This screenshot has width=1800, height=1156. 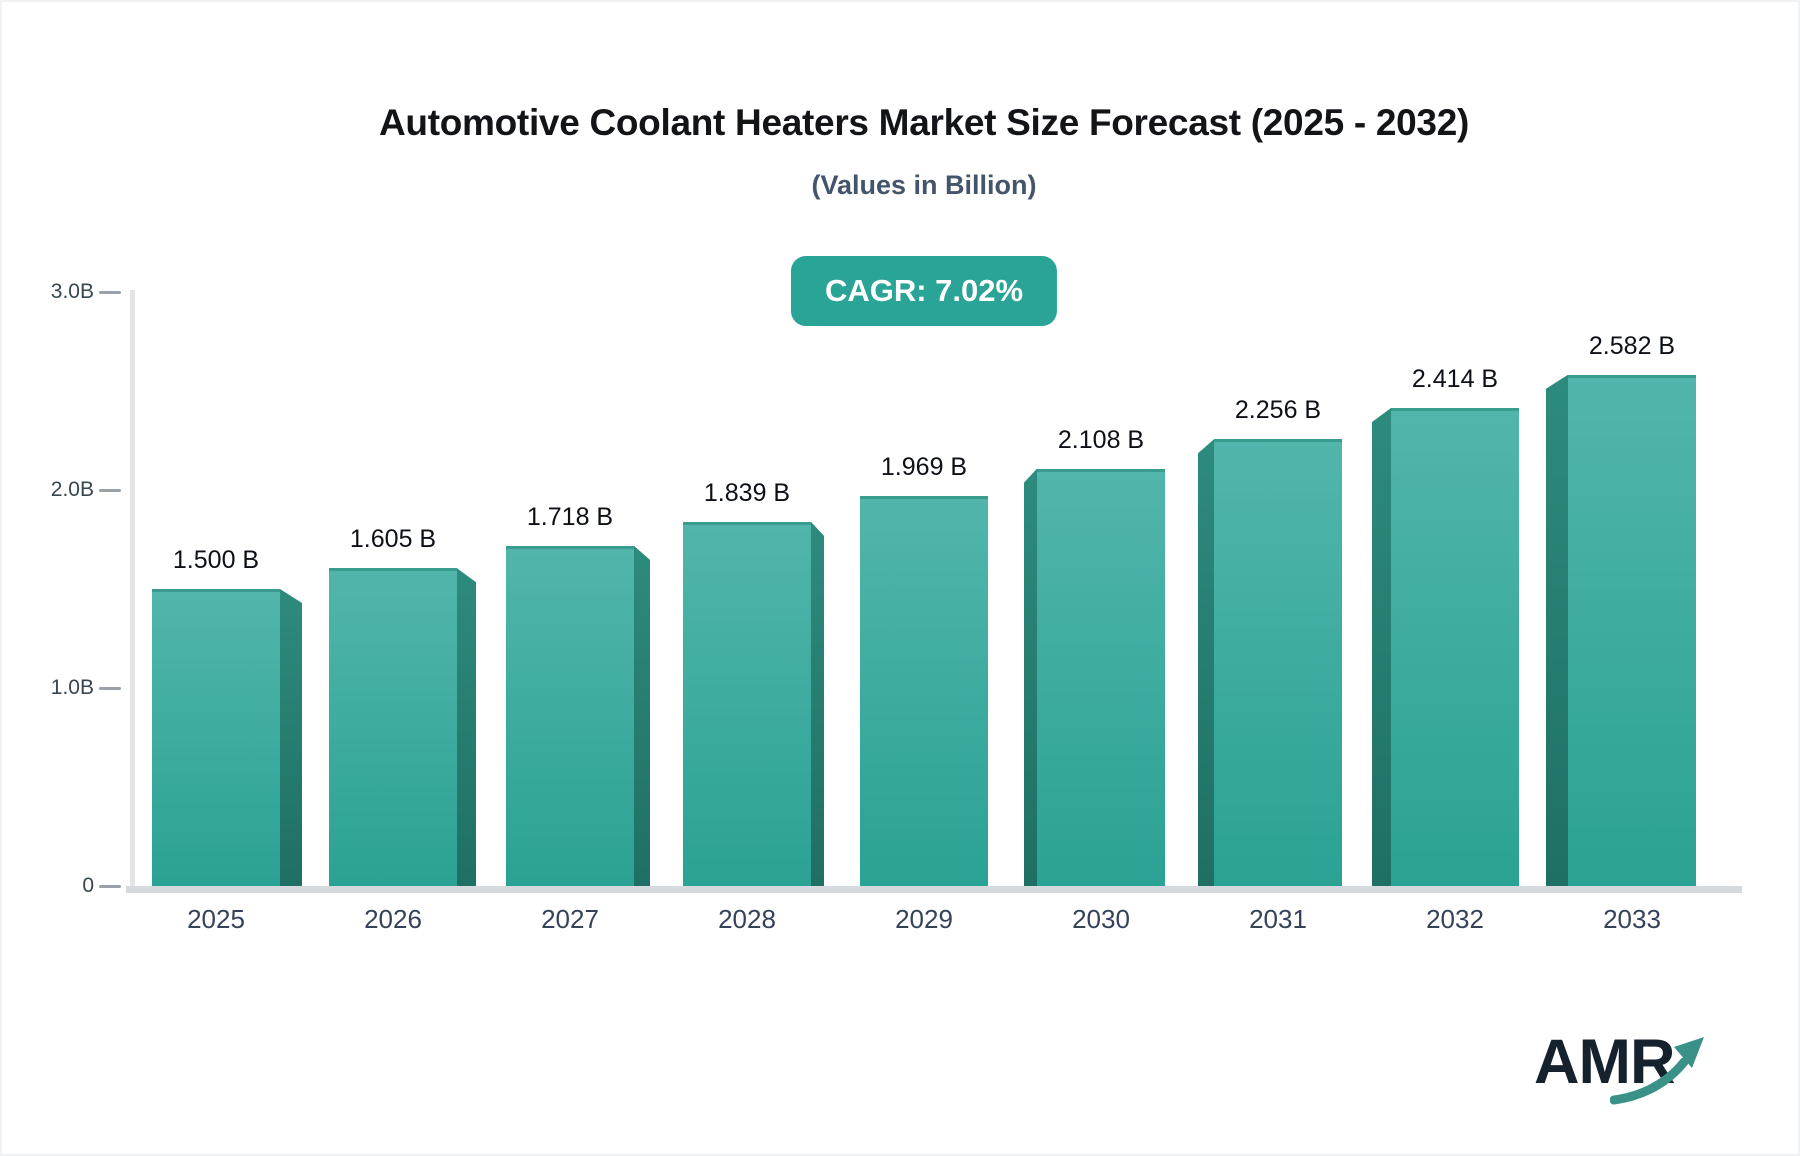 What do you see at coordinates (1557, 630) in the screenshot?
I see `bar-side-2033` at bounding box center [1557, 630].